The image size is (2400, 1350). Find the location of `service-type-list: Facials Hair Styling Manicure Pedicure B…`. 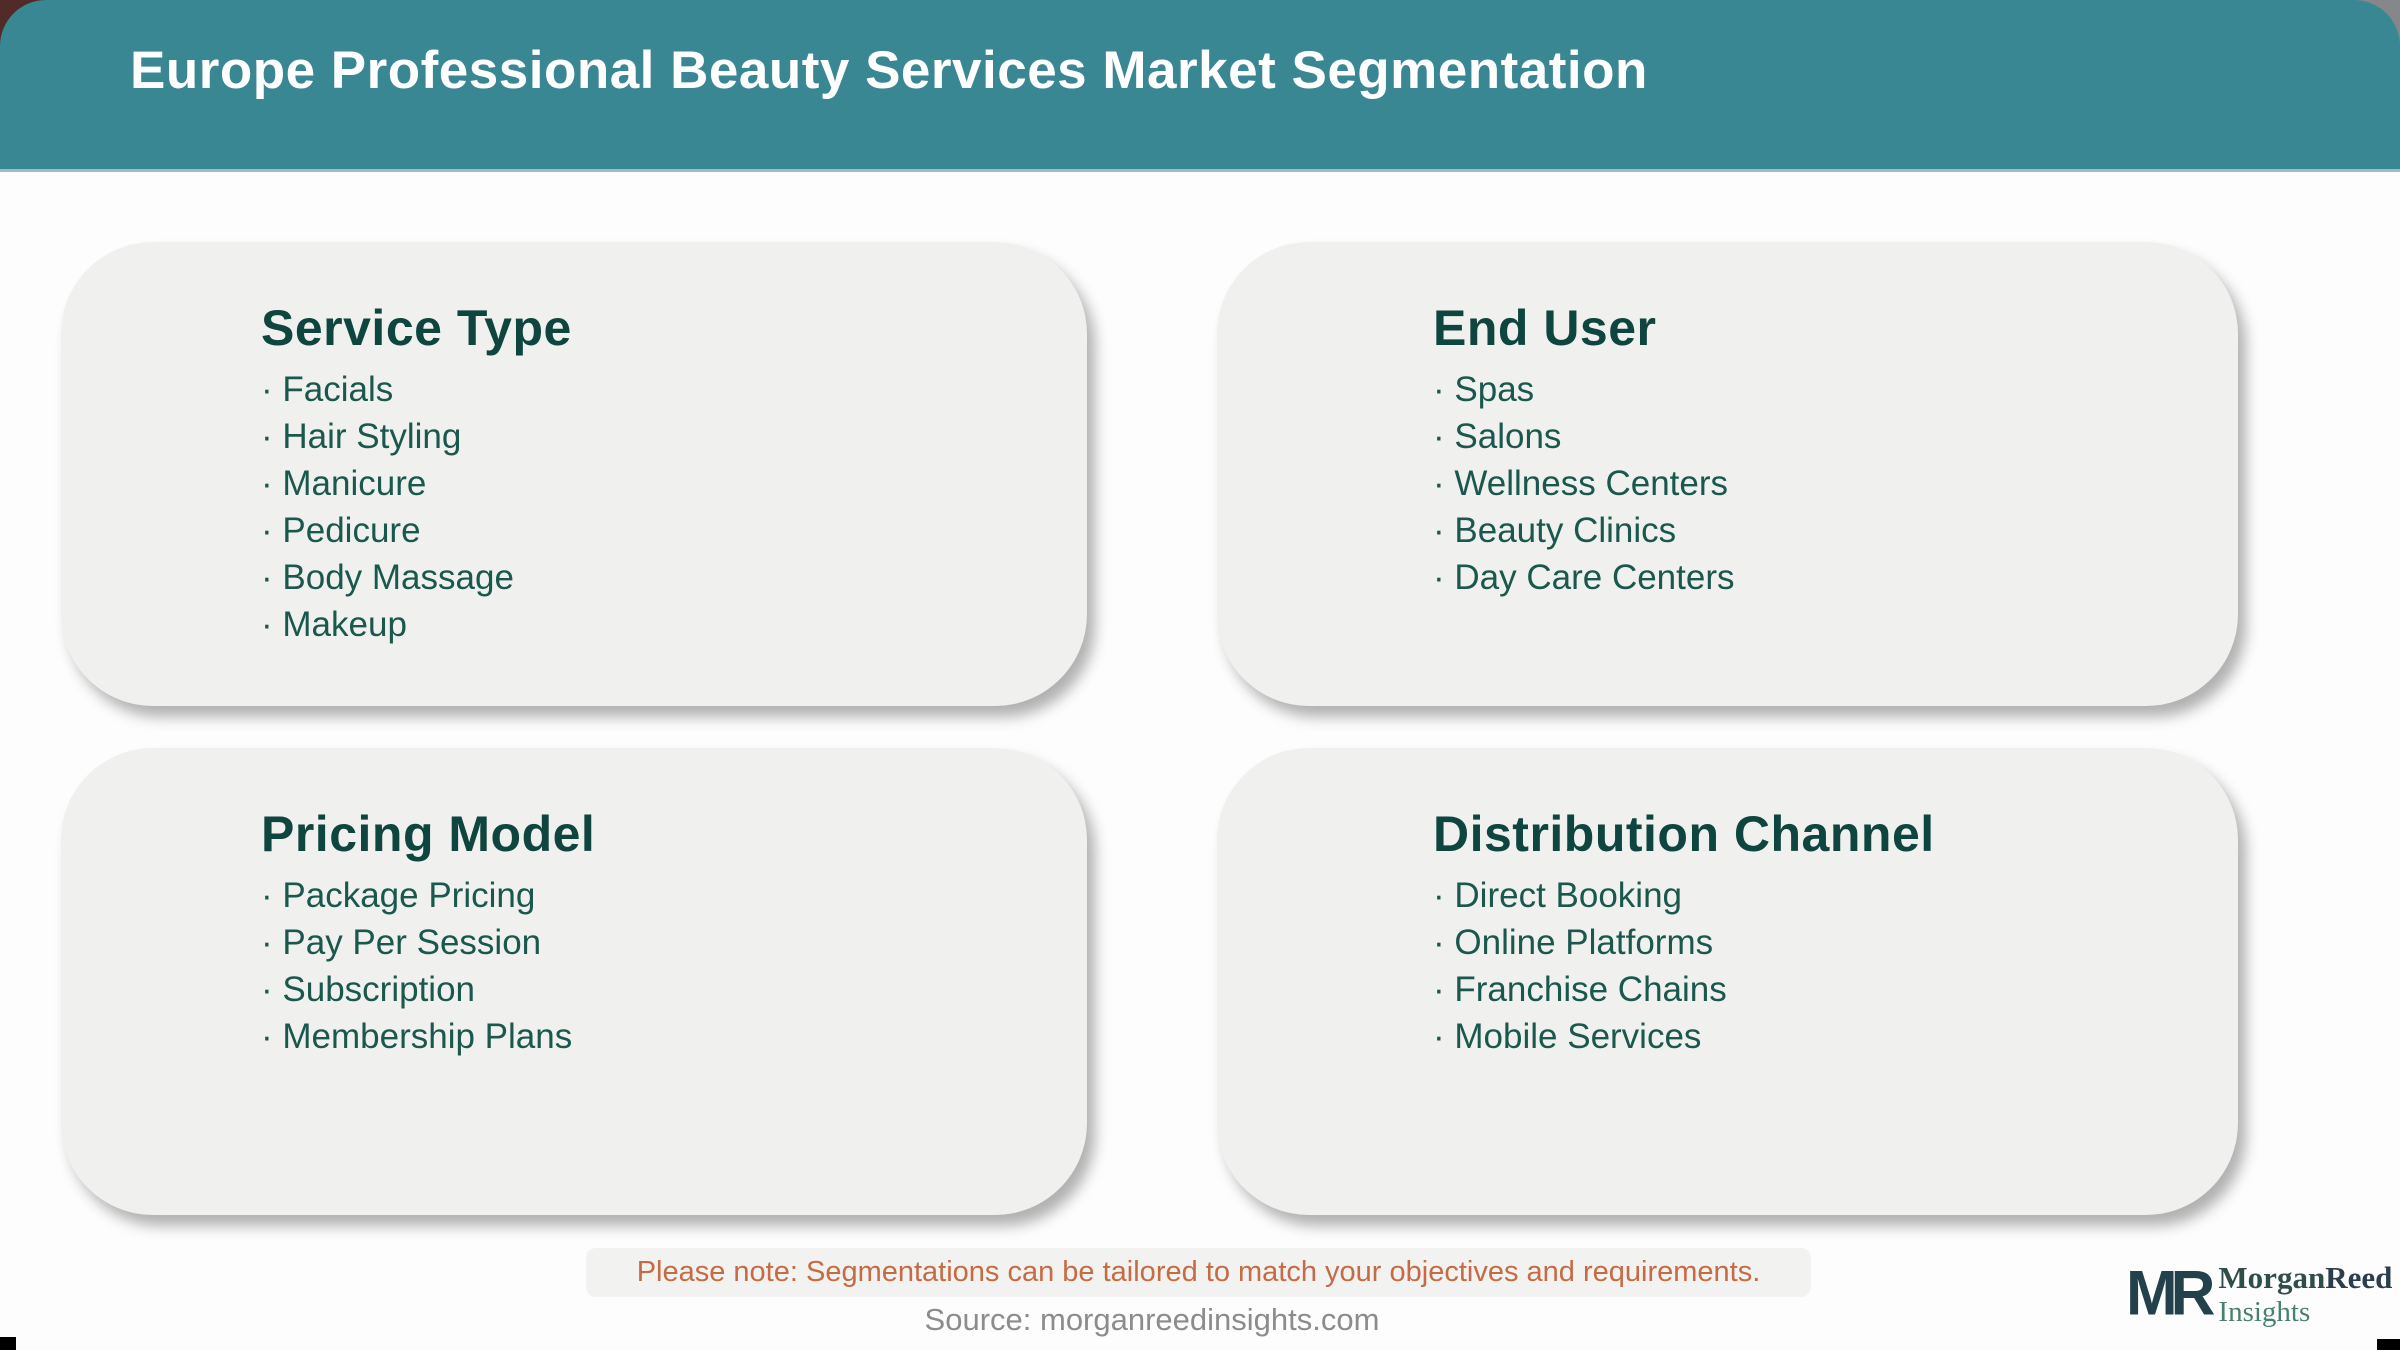

service-type-list: Facials Hair Styling Manicure Pedicure B… is located at coordinates (654, 507).